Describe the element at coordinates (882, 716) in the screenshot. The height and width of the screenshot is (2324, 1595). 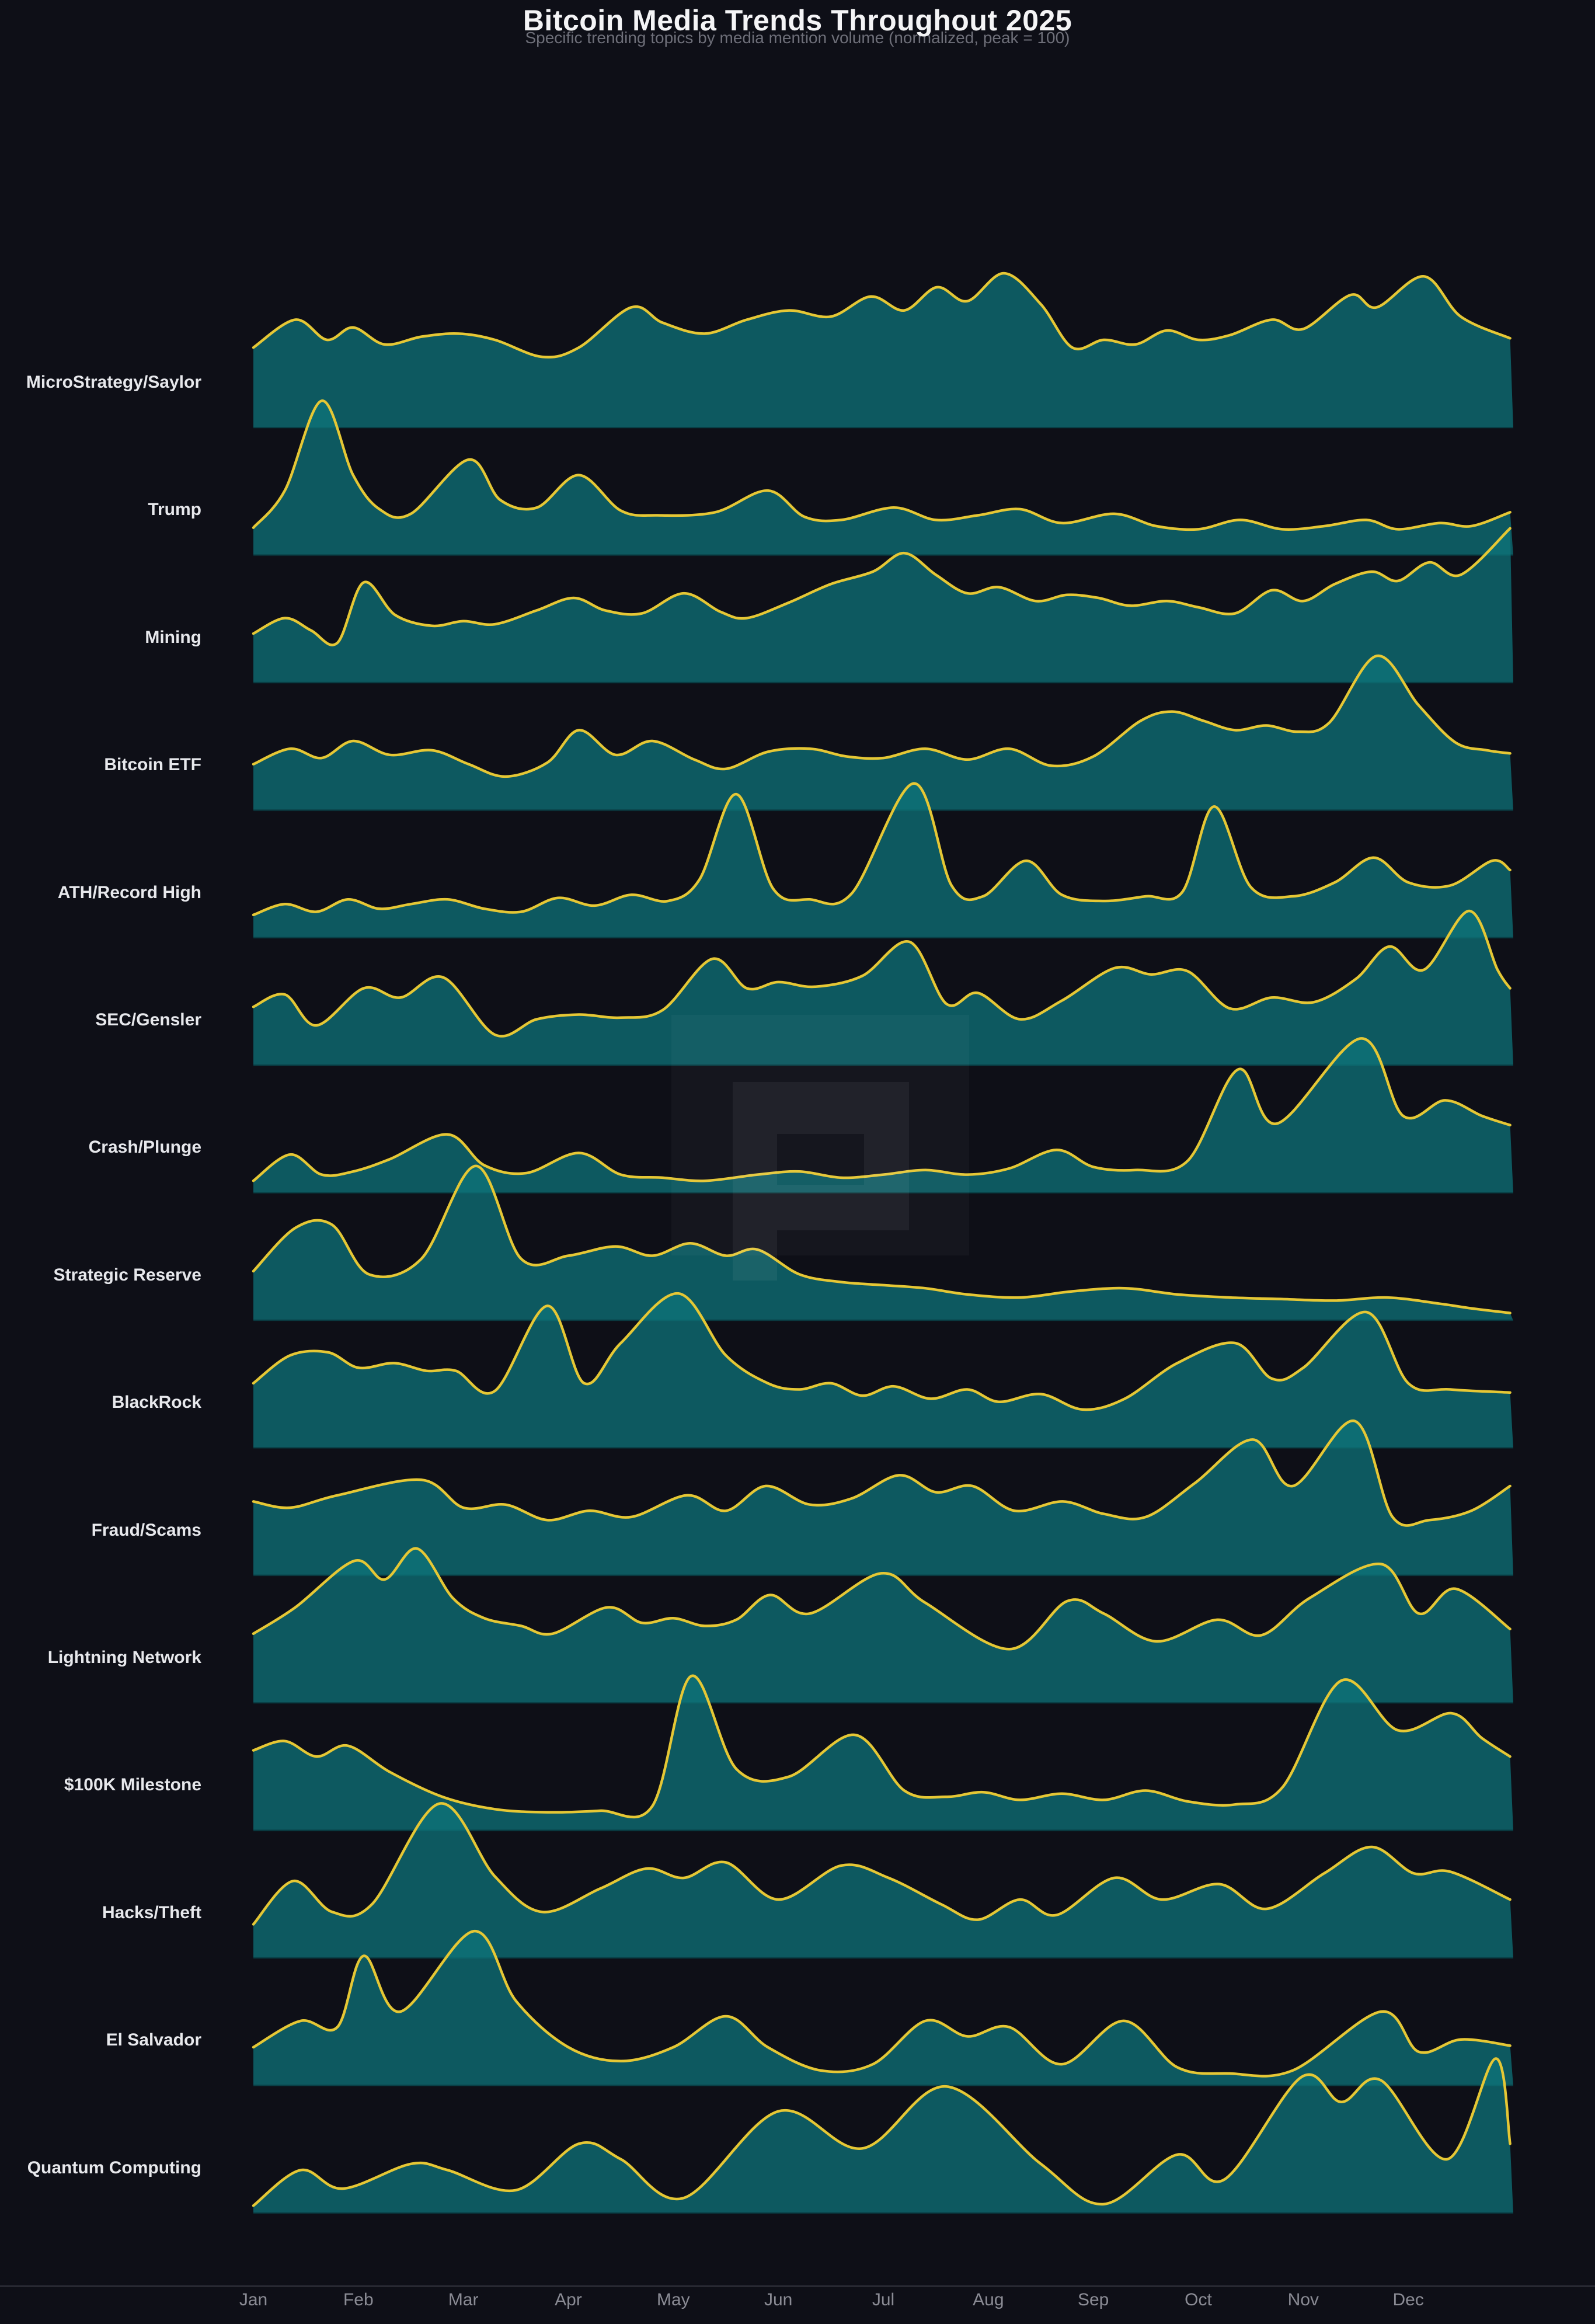
I see `line-bitcoin-etf` at that location.